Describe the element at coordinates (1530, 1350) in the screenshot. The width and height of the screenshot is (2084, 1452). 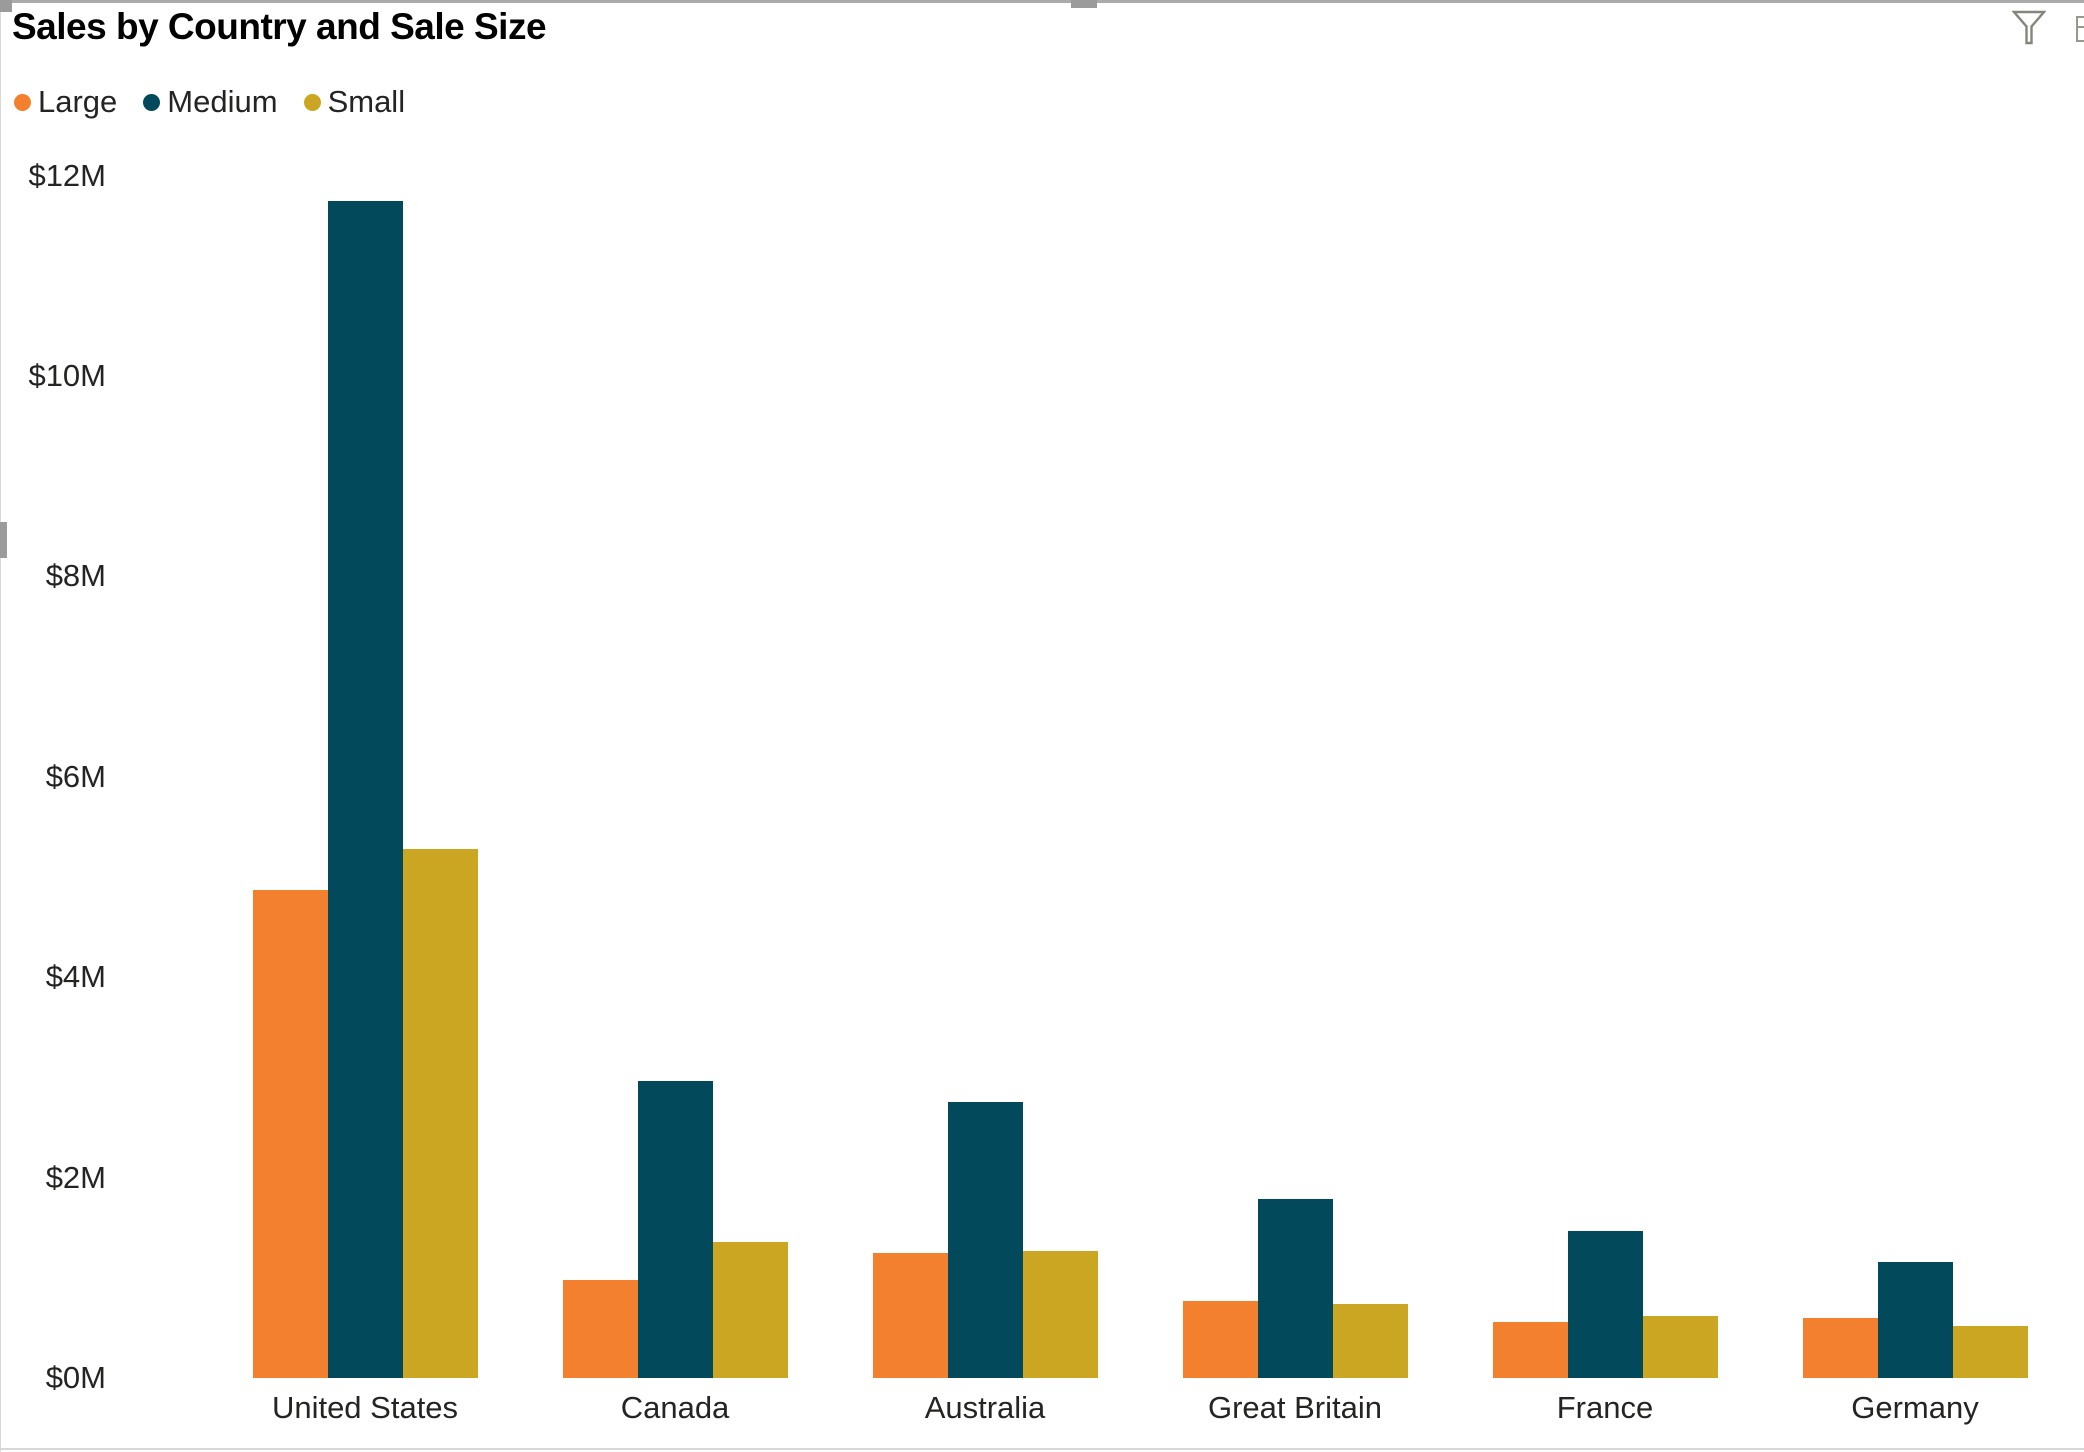
I see `bar-large-france` at that location.